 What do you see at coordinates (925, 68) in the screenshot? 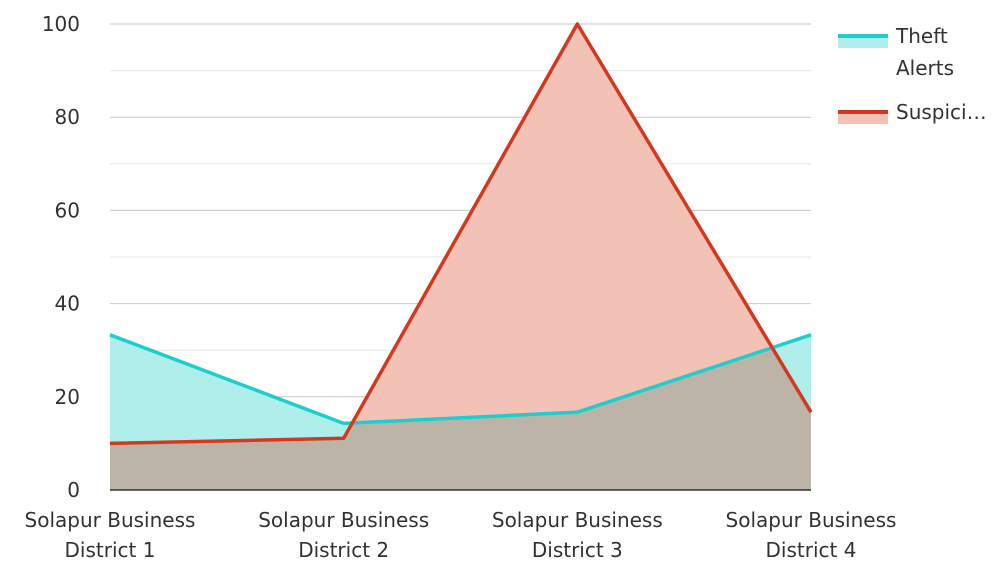
I see `legend-label-1: Alerts` at bounding box center [925, 68].